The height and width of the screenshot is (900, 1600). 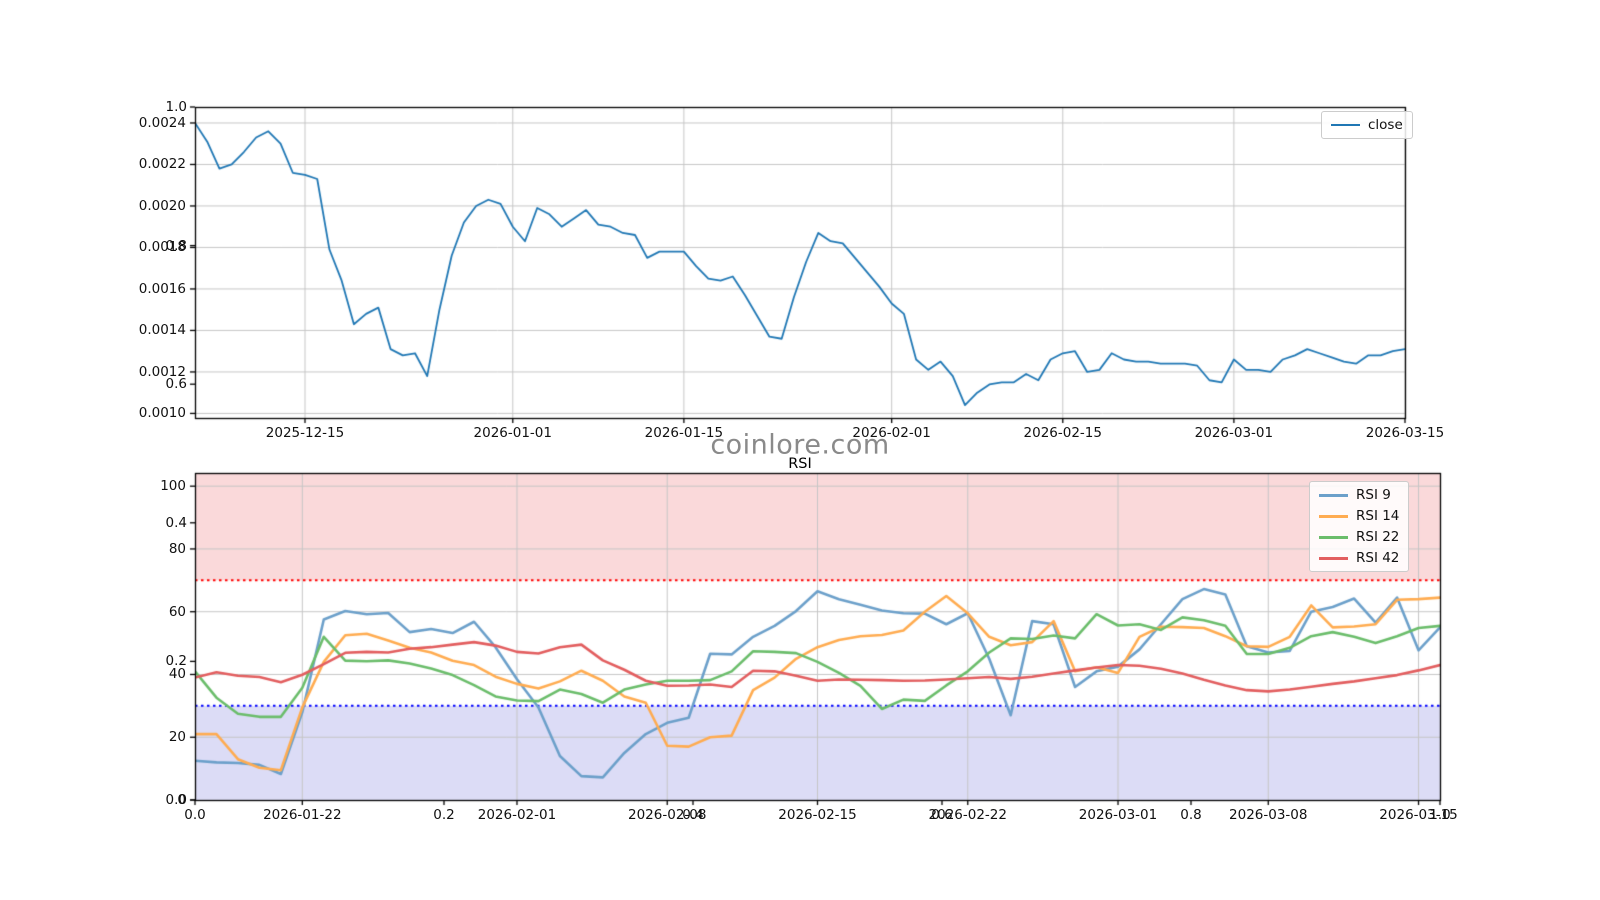 I want to click on price-y-tick-label: 0.0018, so click(x=162, y=247).